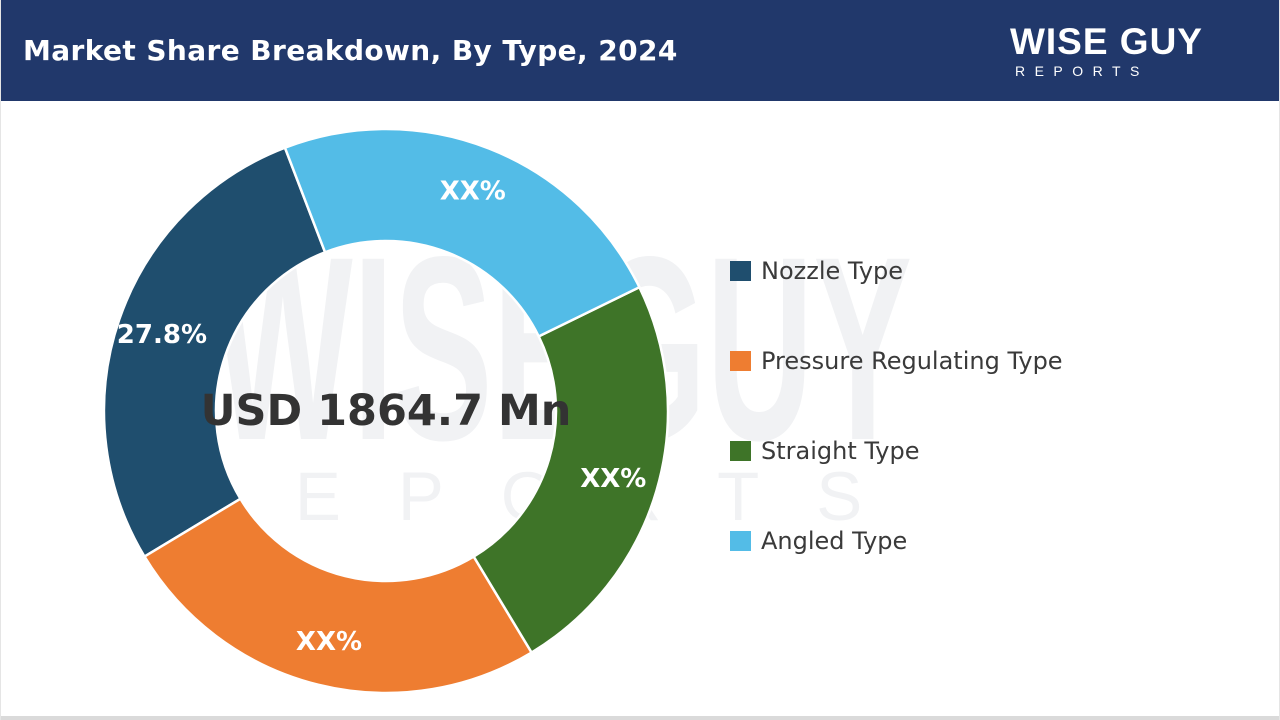 The height and width of the screenshot is (720, 1280). What do you see at coordinates (338, 596) in the screenshot?
I see `donut-slice-pressure-regulating-type` at bounding box center [338, 596].